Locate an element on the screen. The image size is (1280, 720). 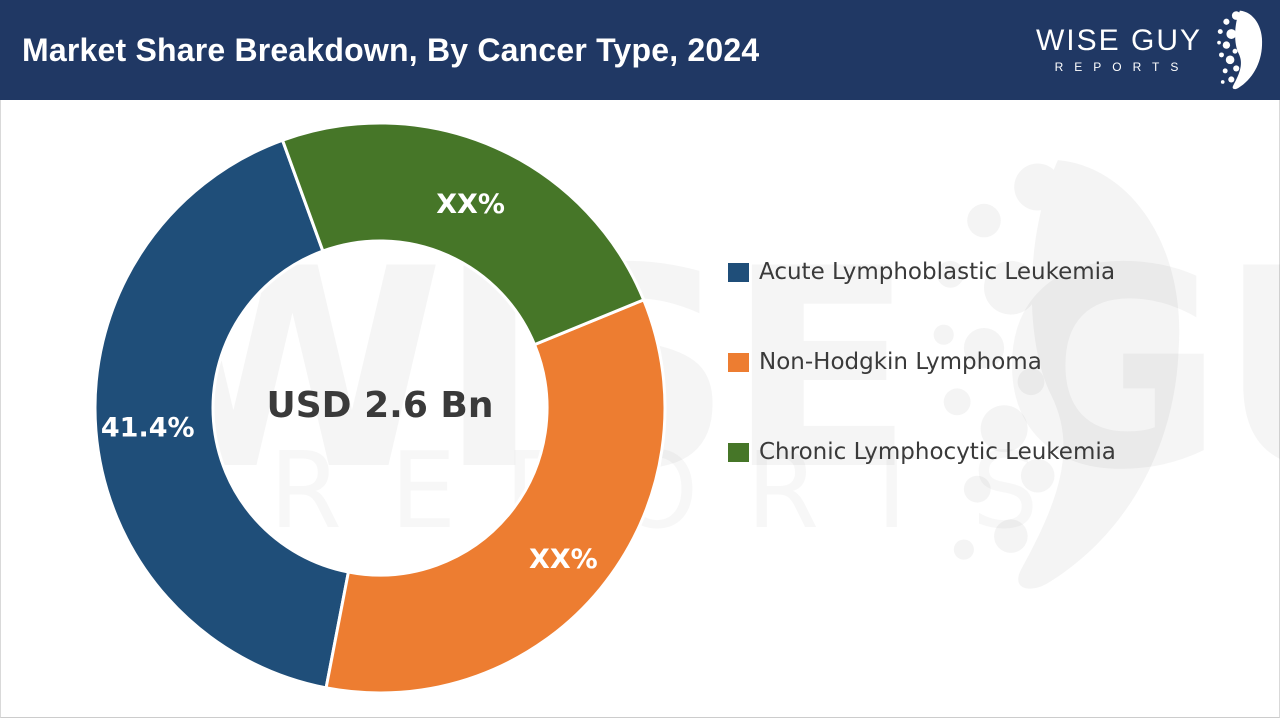
legend-item: Non-Hodgkin Lymphoma is located at coordinates (922, 362).